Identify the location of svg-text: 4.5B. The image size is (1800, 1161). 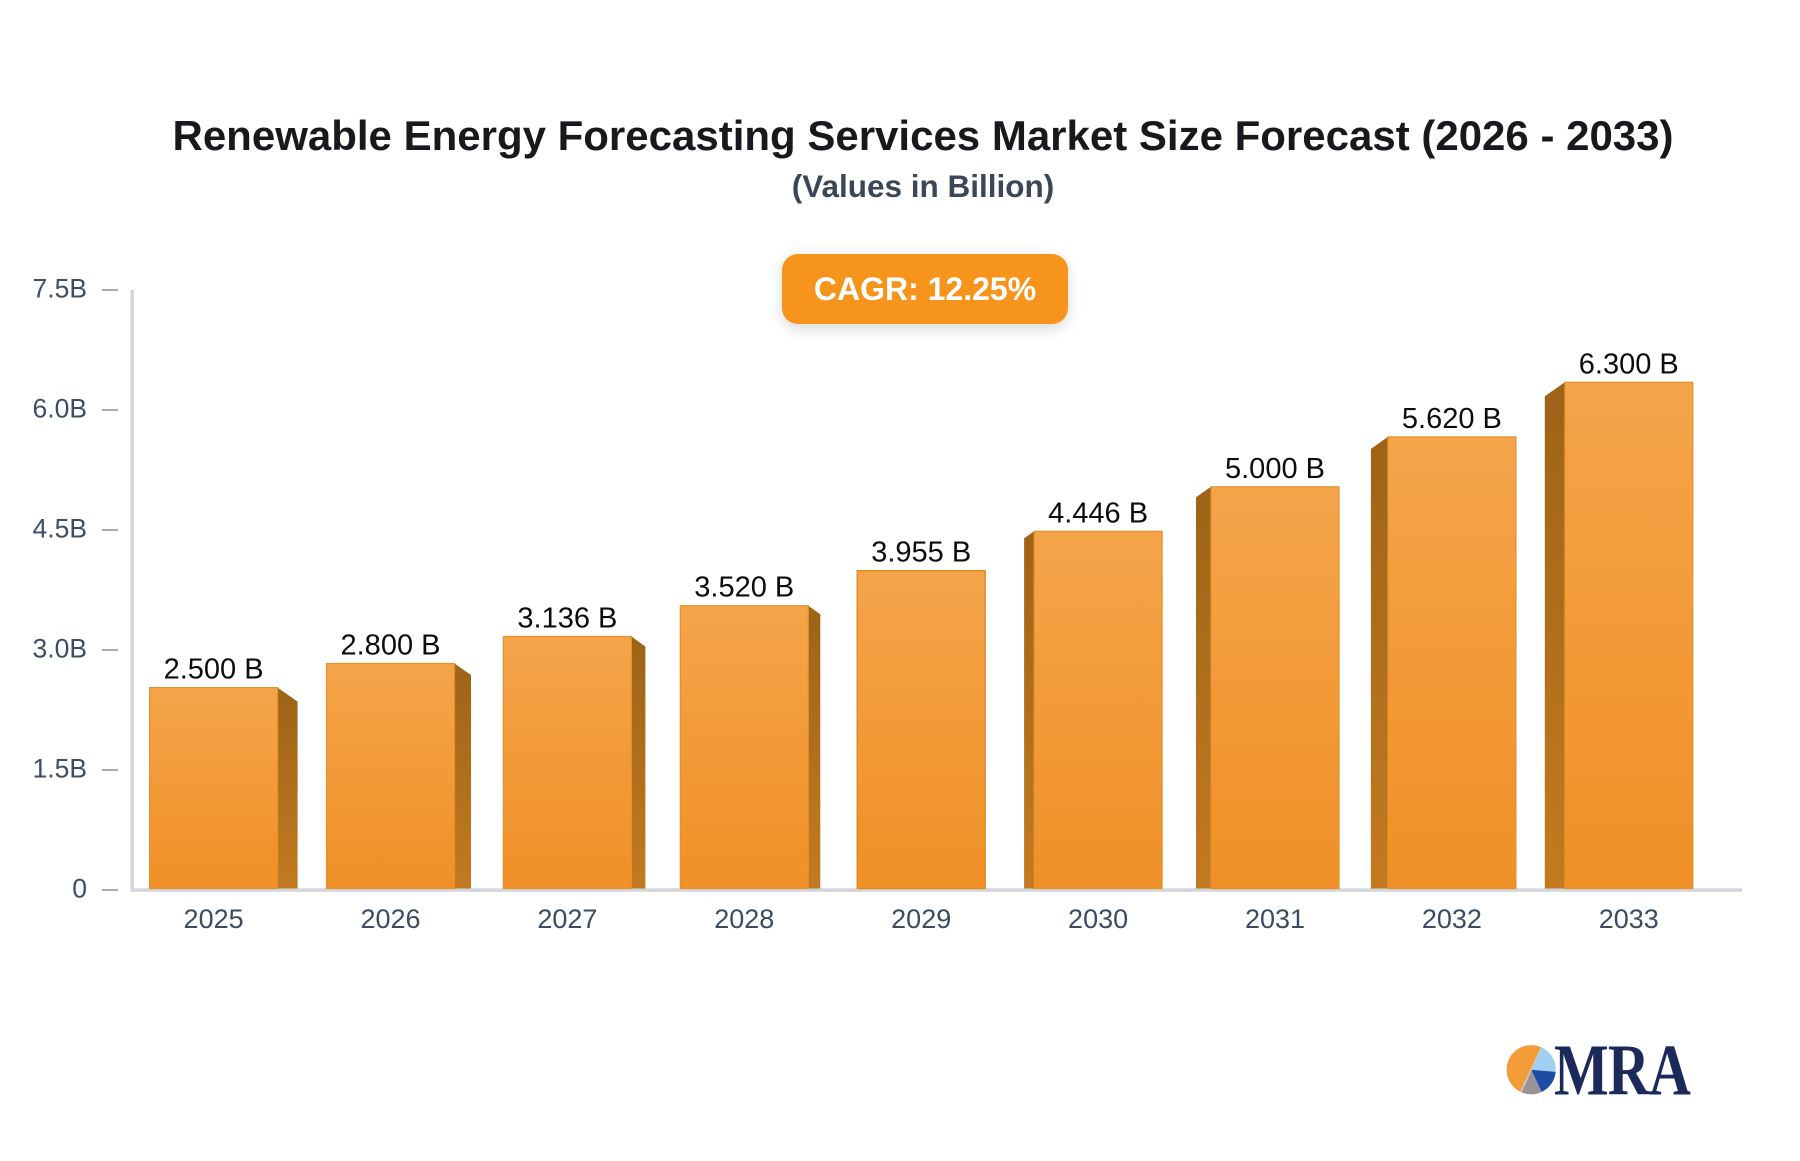
(59, 529).